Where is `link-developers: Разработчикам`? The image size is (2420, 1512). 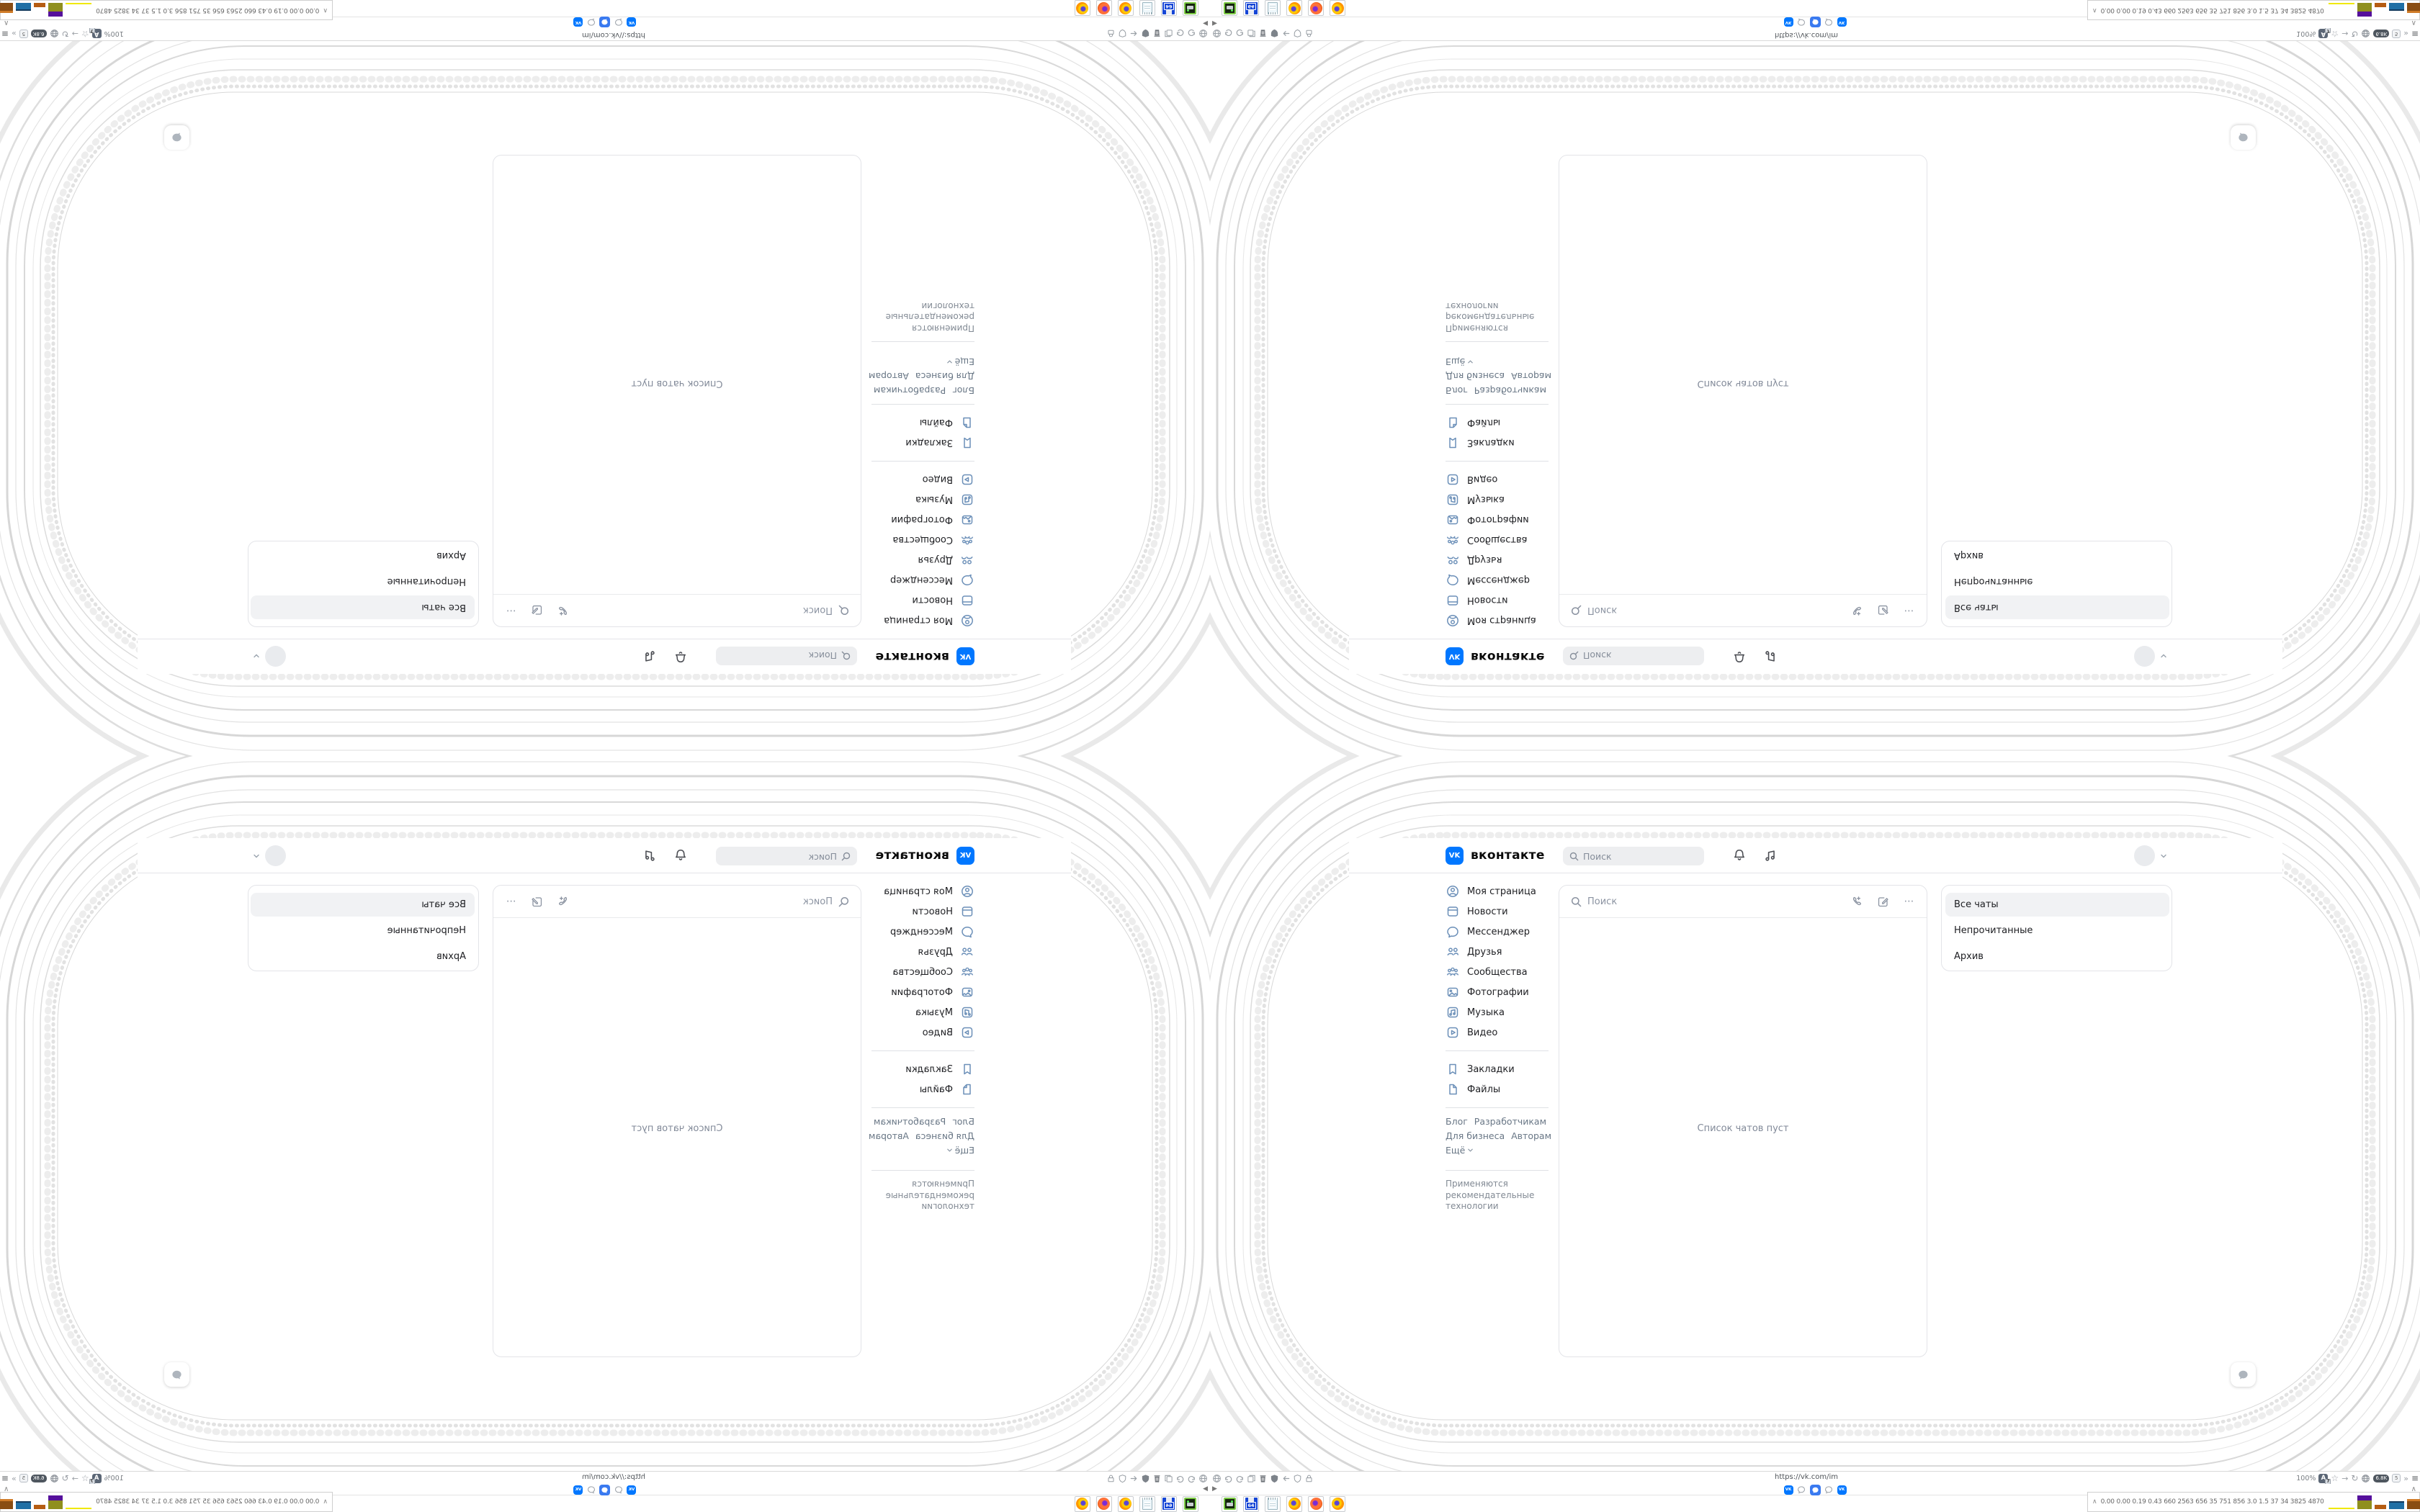 link-developers: Разработчикам is located at coordinates (909, 390).